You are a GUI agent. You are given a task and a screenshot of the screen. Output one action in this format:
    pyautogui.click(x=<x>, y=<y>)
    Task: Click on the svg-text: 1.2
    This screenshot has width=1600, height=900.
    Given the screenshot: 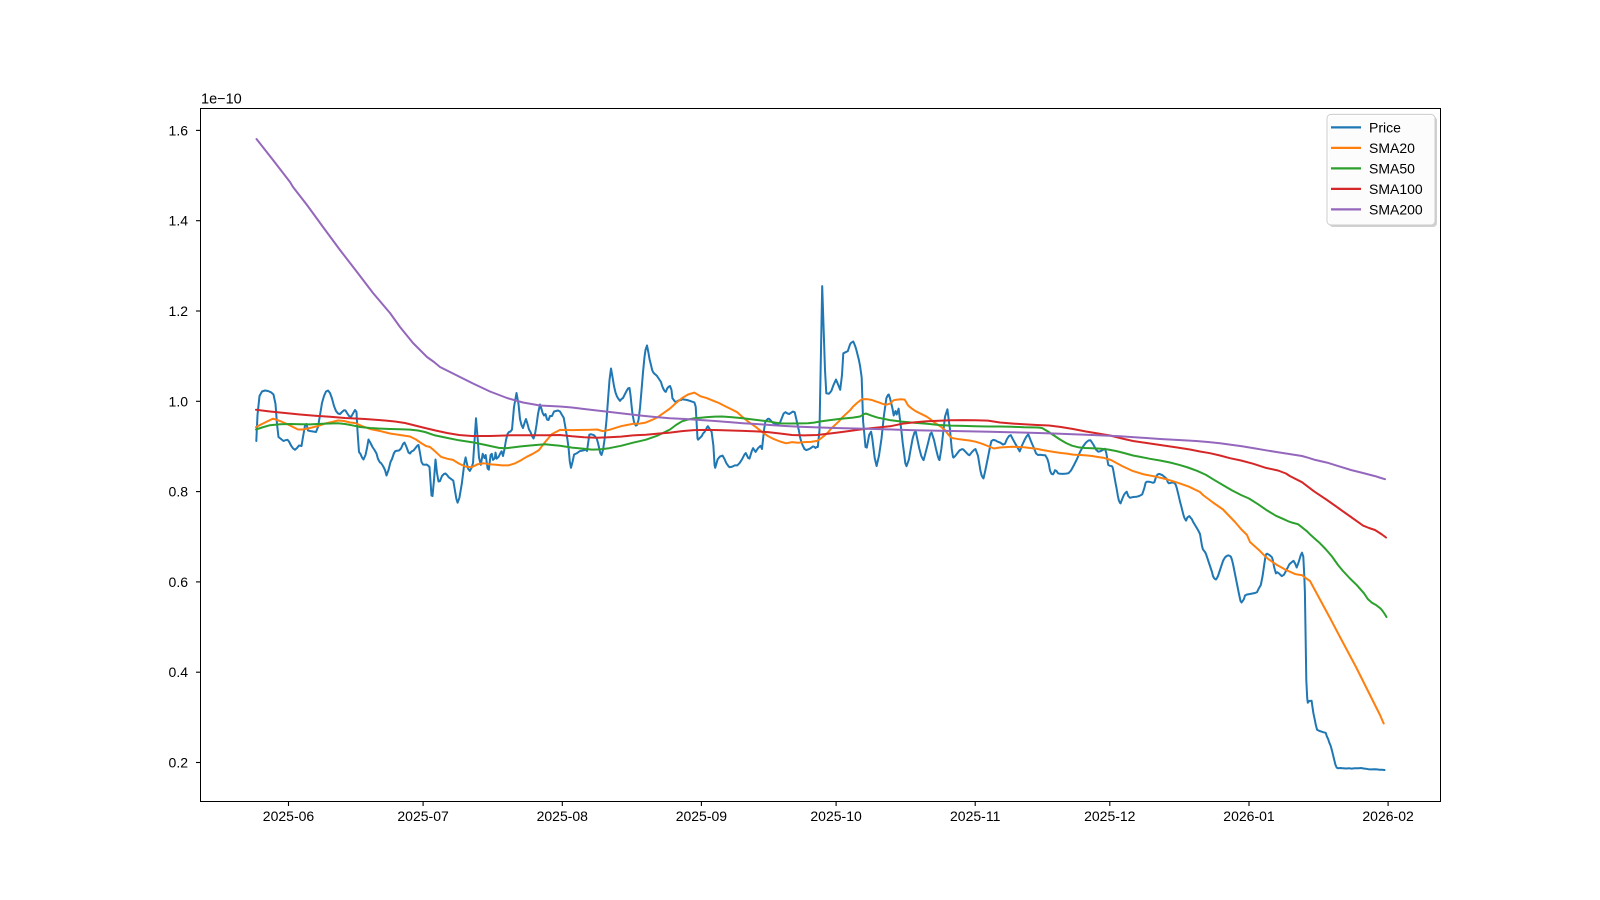 What is the action you would take?
    pyautogui.click(x=179, y=311)
    